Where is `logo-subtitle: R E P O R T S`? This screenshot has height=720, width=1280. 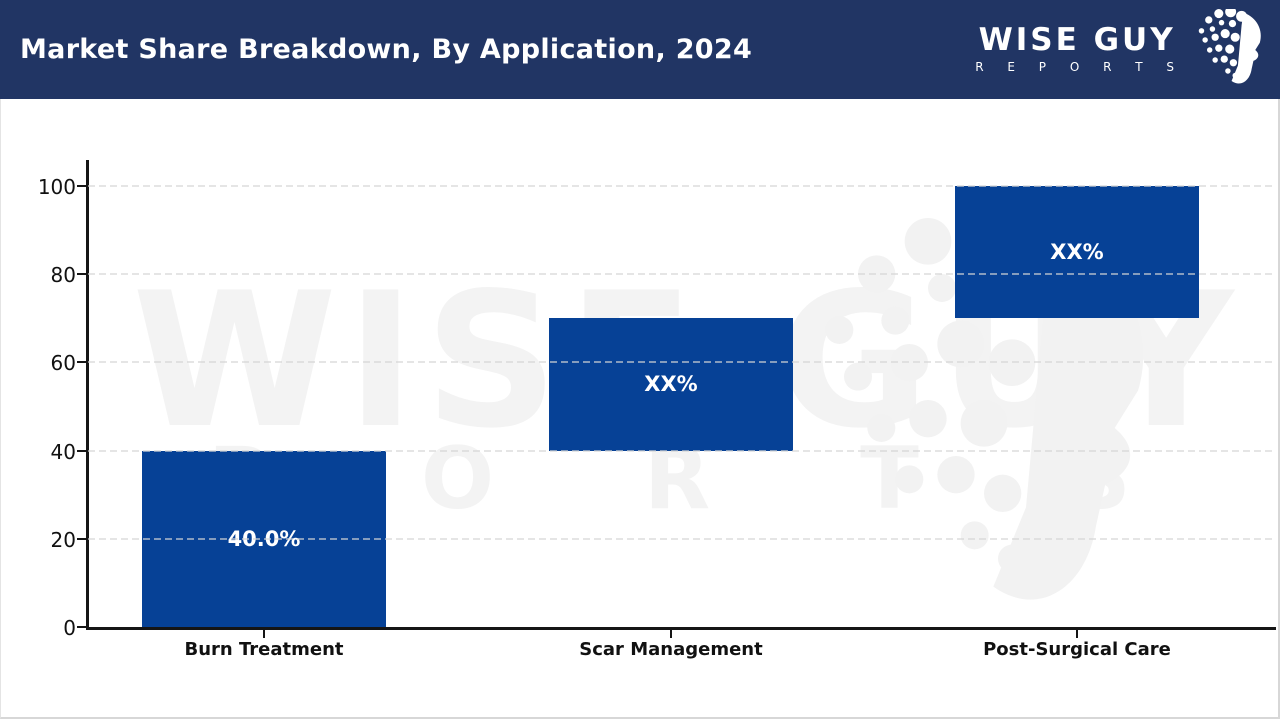 logo-subtitle: R E P O R T S is located at coordinates (1079, 67).